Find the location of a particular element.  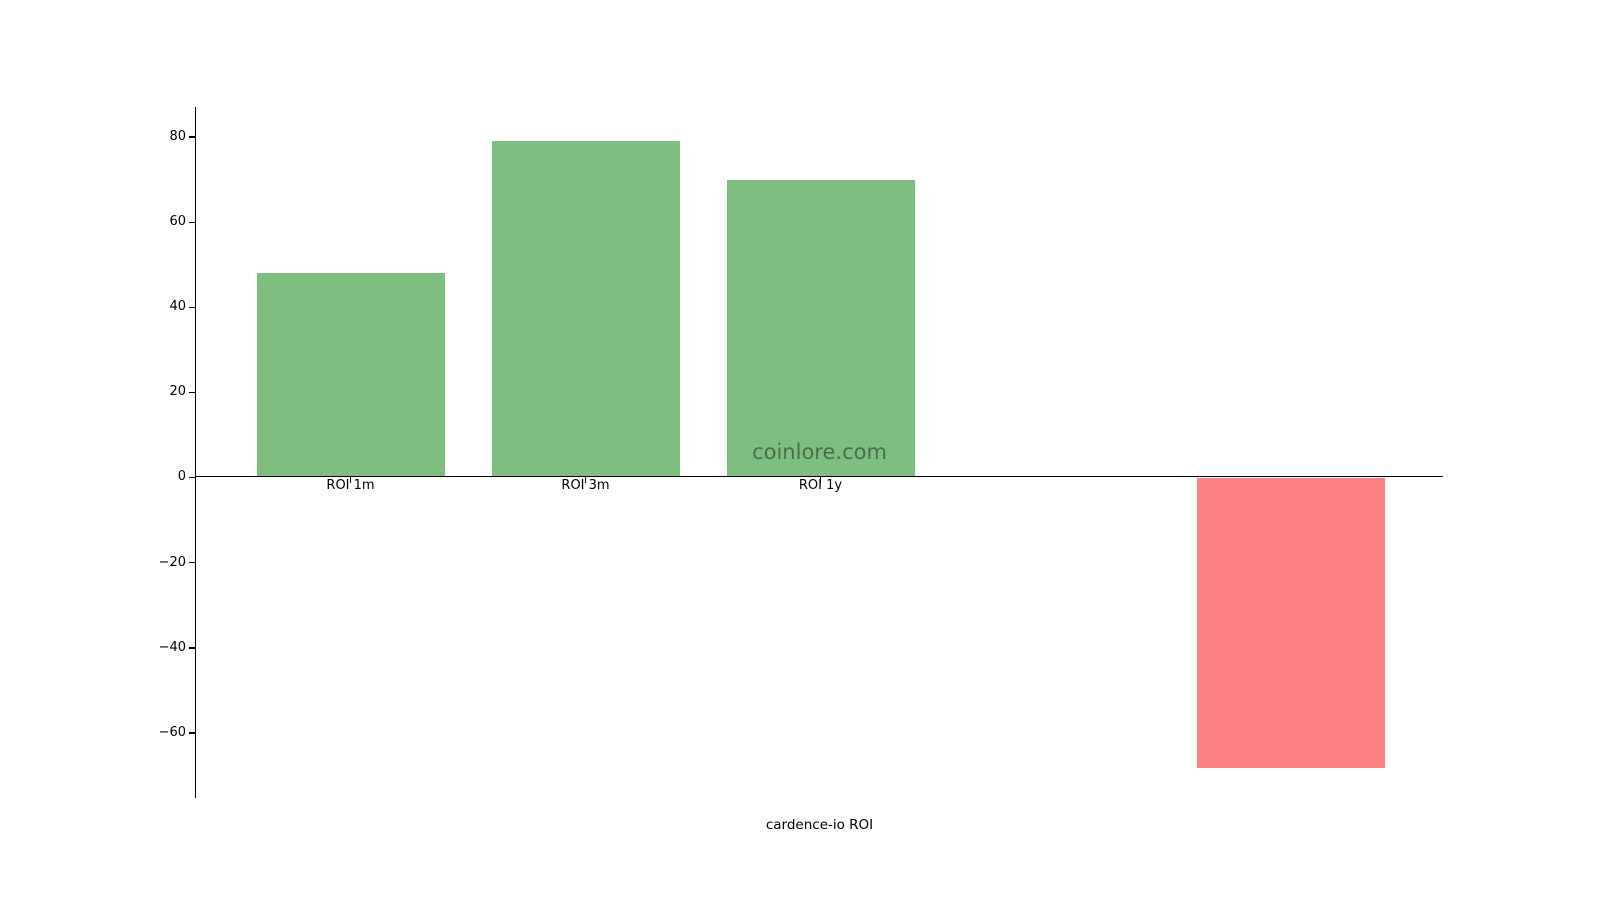

y-tick-mark--40 is located at coordinates (192, 648).